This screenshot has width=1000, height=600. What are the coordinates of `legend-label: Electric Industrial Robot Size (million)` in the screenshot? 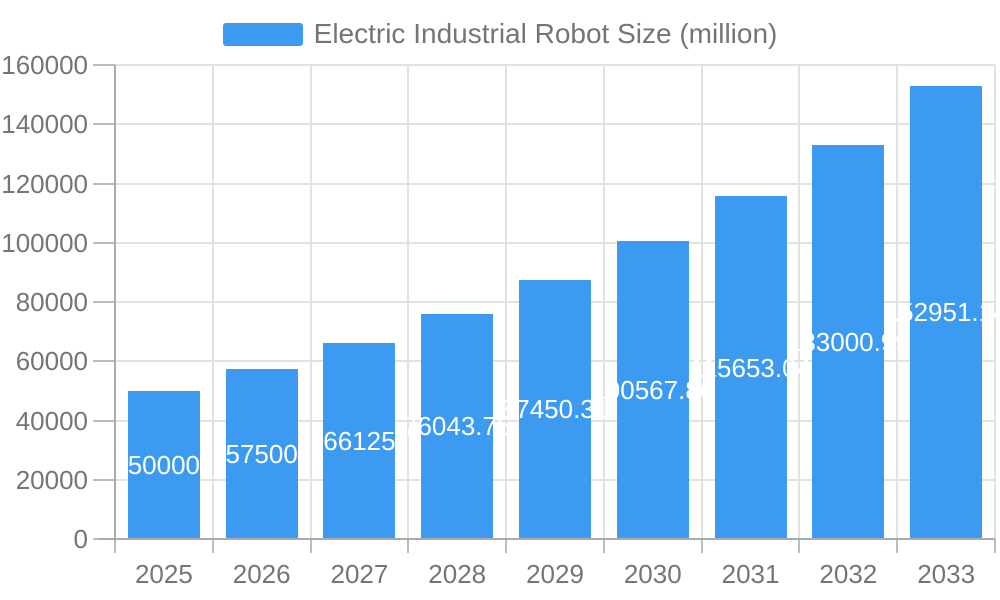 It's located at (545, 33).